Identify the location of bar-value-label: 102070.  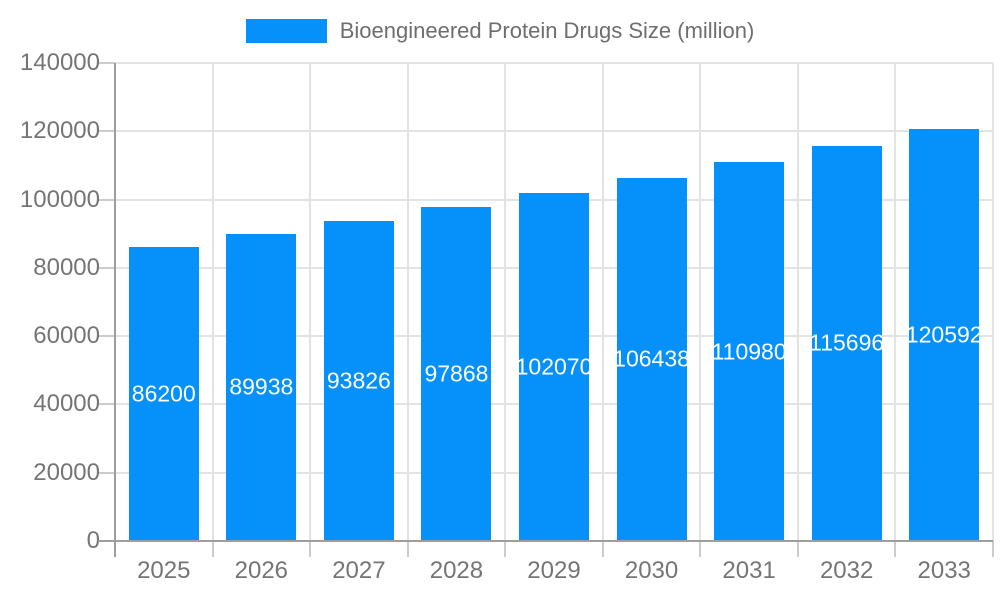
(554, 366).